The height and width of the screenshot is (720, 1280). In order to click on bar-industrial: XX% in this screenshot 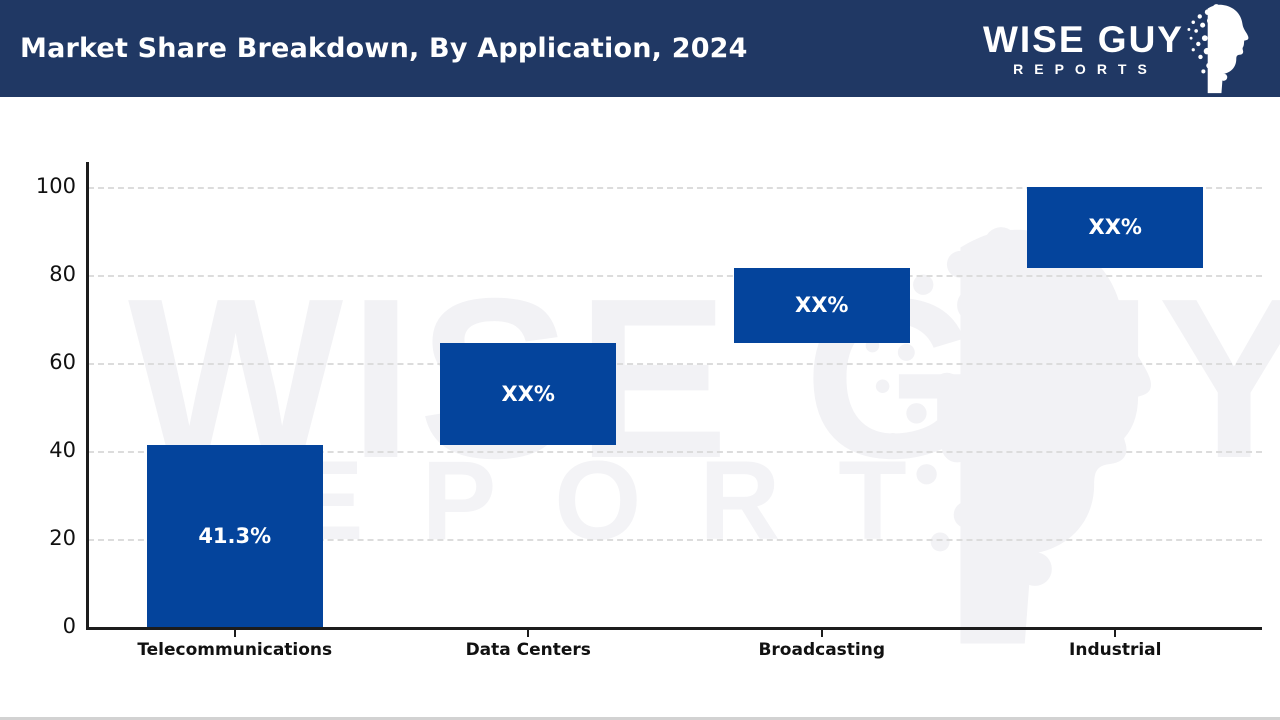, I will do `click(1115, 227)`.